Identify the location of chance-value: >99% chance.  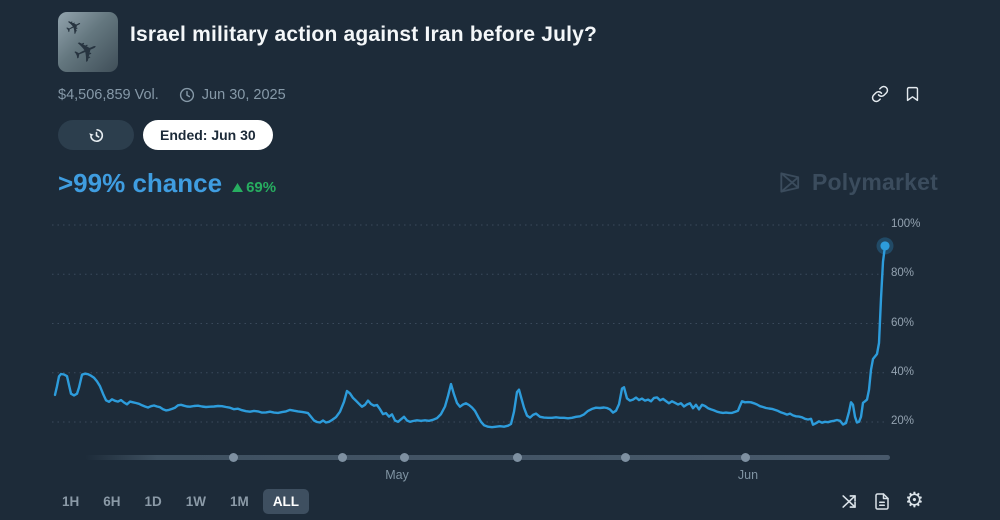
(140, 183).